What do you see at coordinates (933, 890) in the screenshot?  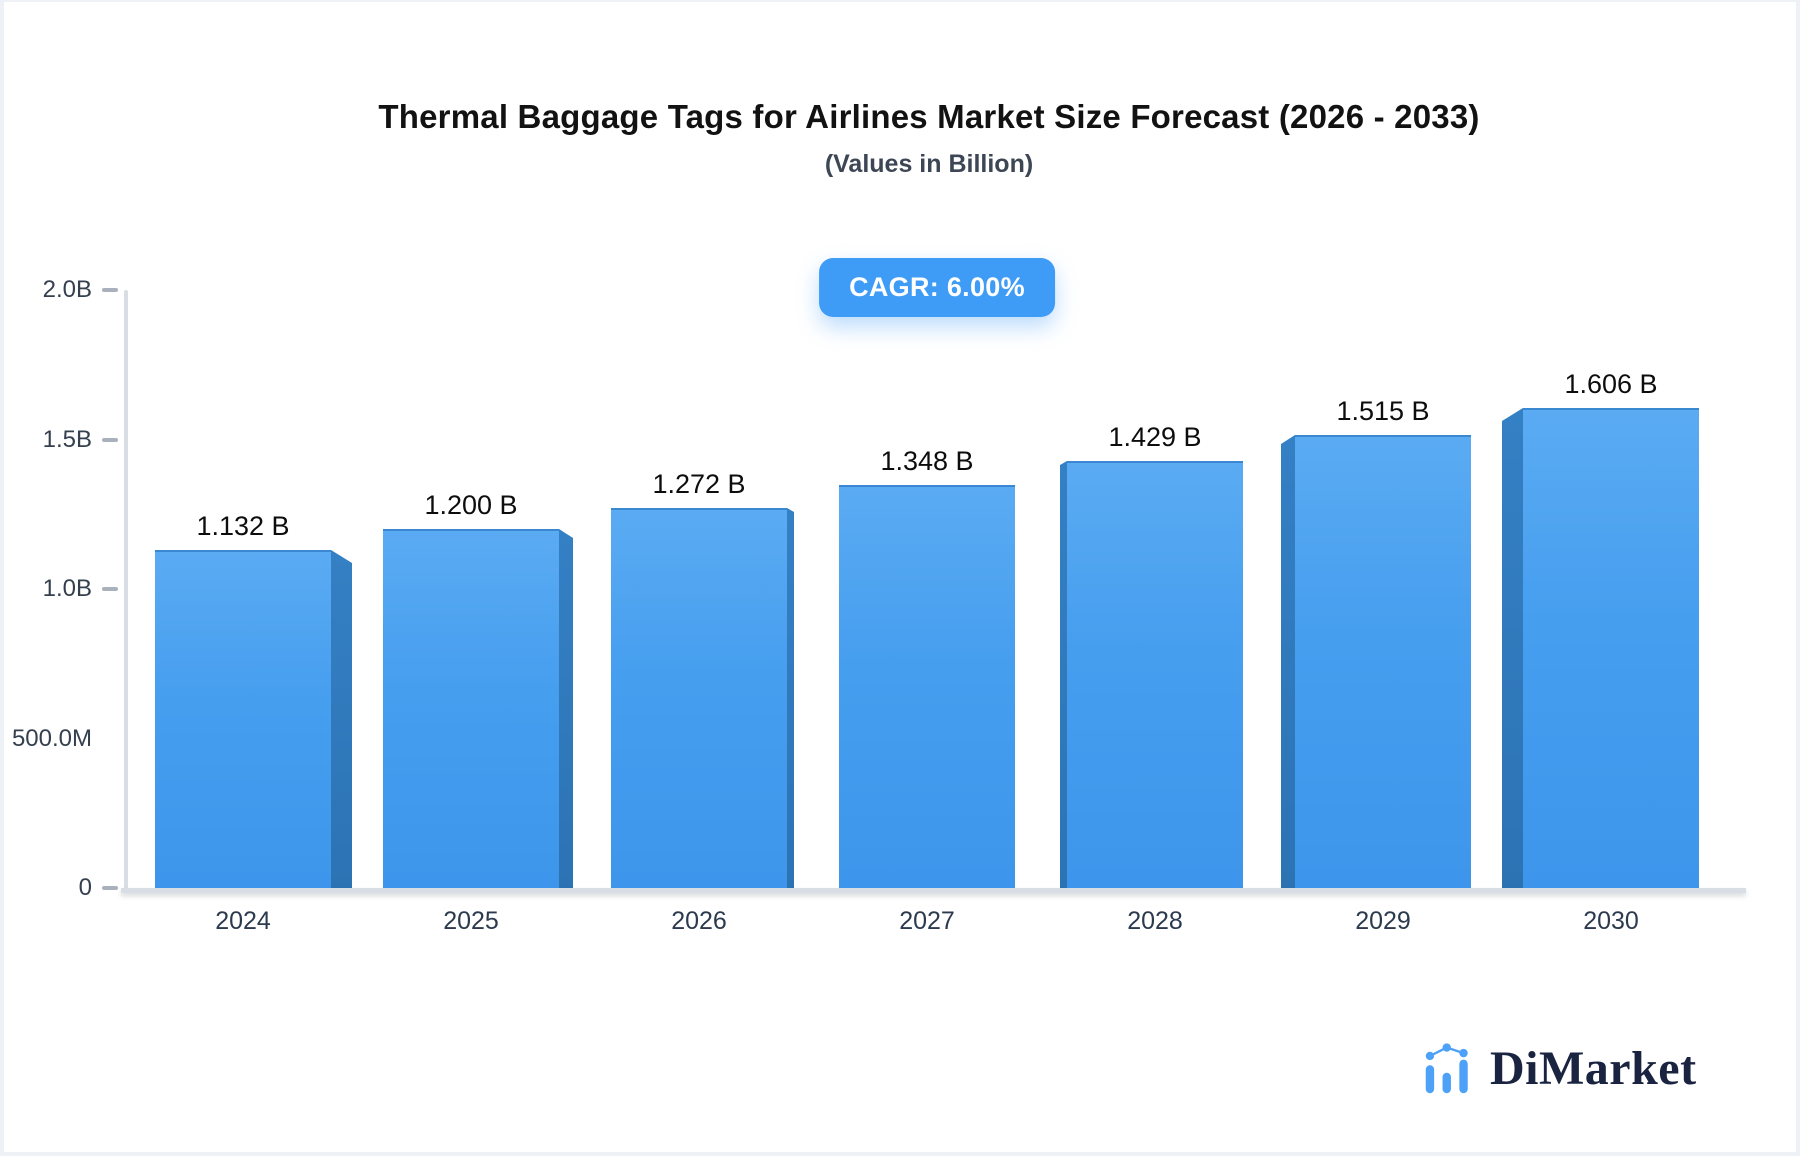 I see `x-axis-line` at bounding box center [933, 890].